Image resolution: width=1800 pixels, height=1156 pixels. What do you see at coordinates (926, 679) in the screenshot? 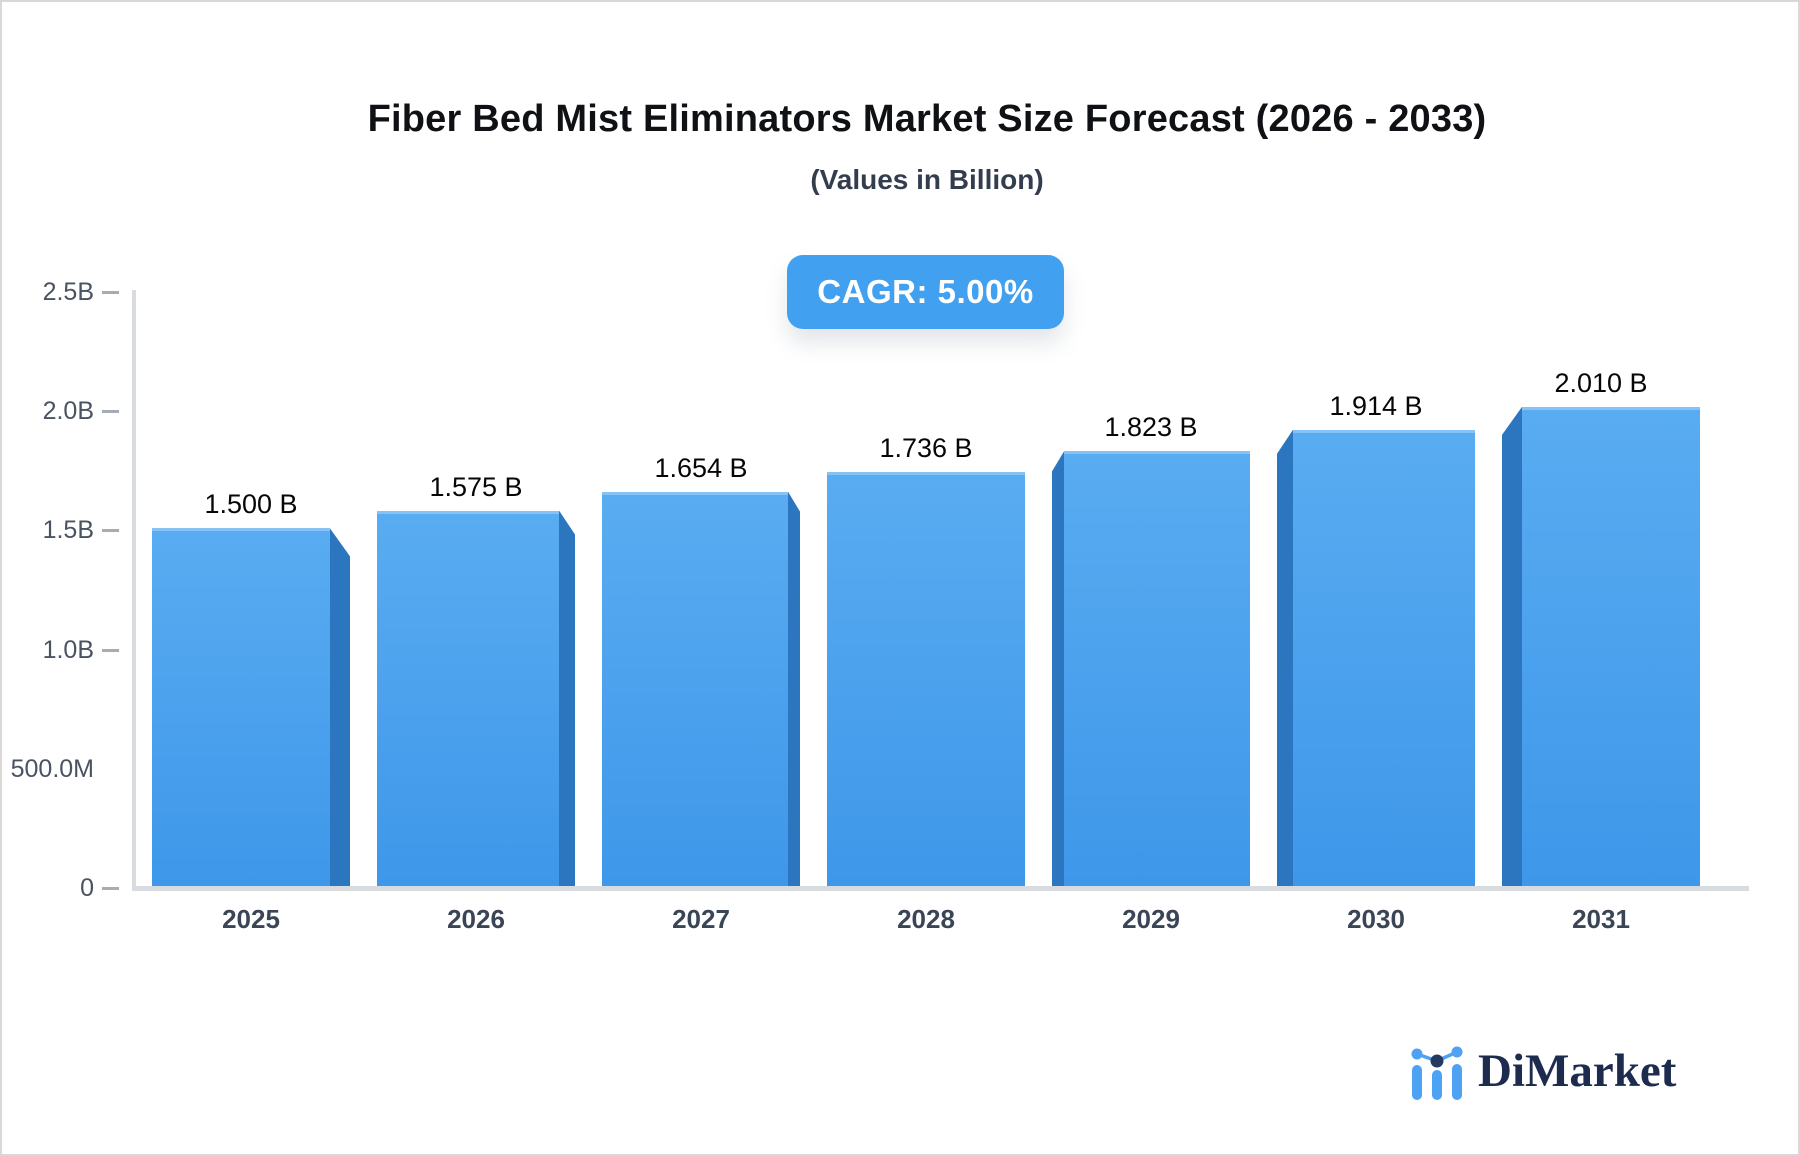
I see `bar-2028` at bounding box center [926, 679].